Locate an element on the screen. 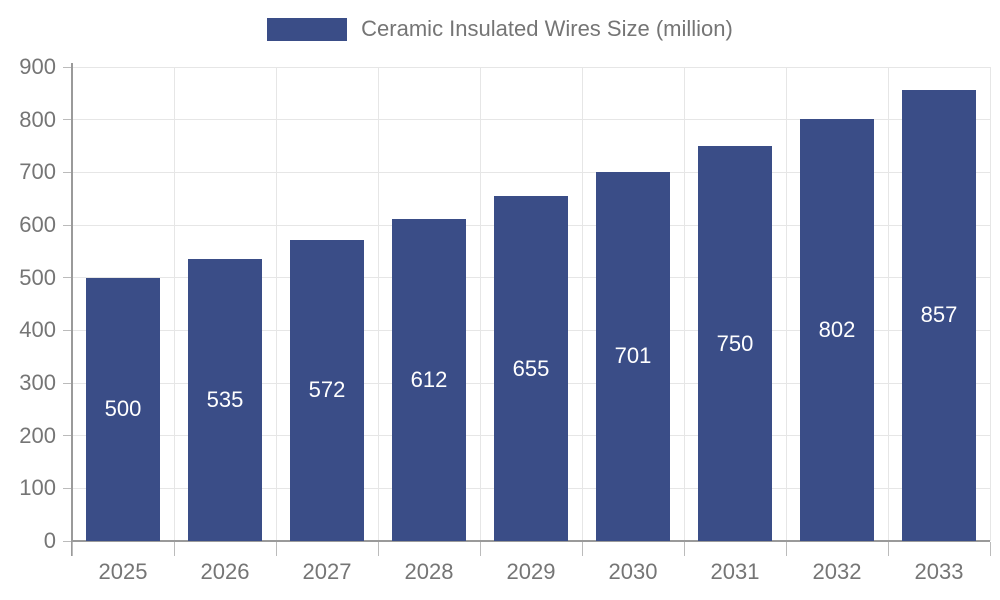 Image resolution: width=1000 pixels, height=600 pixels. legend-label: Ceramic Insulated Wires Size (million) is located at coordinates (547, 28).